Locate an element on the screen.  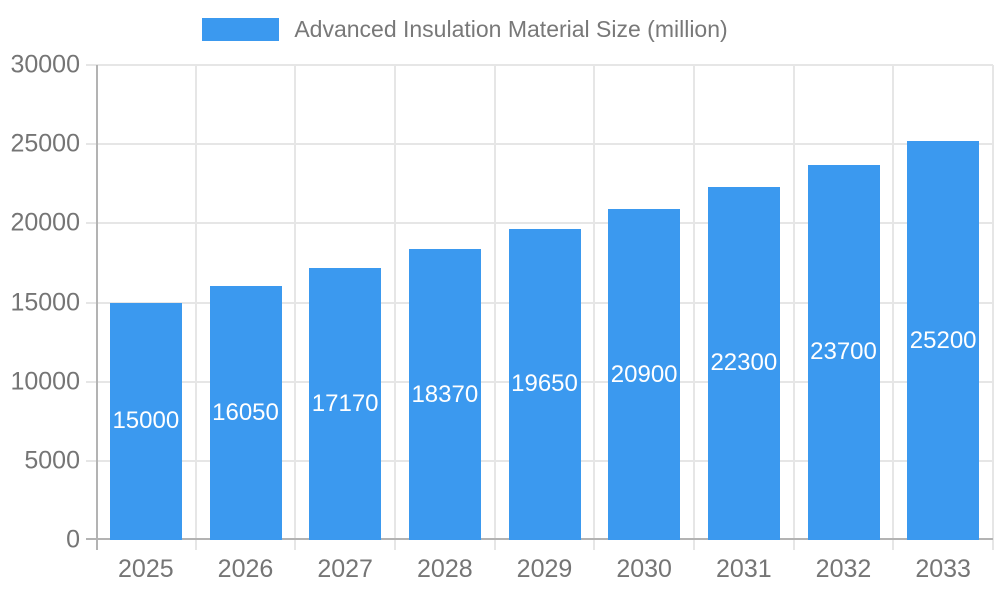
bar-2030: 20900 is located at coordinates (644, 374).